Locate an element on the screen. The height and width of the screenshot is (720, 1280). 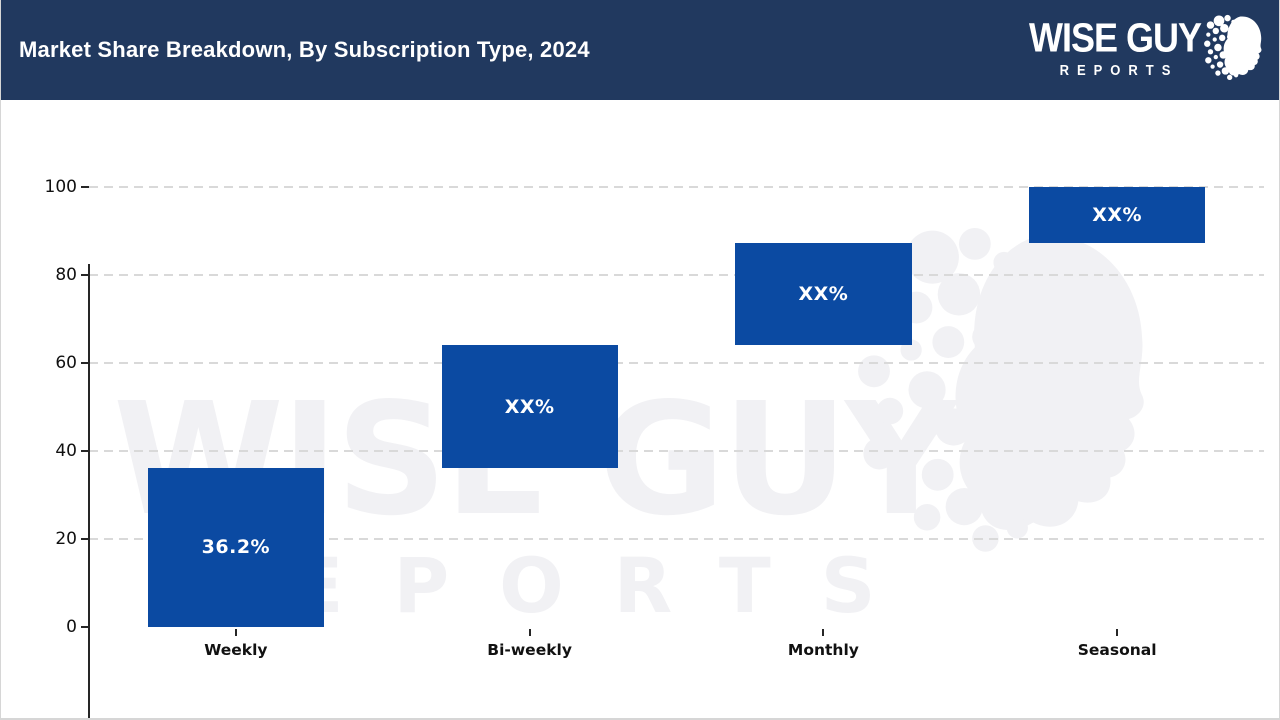
y-tick-label: 20 is located at coordinates (66, 539).